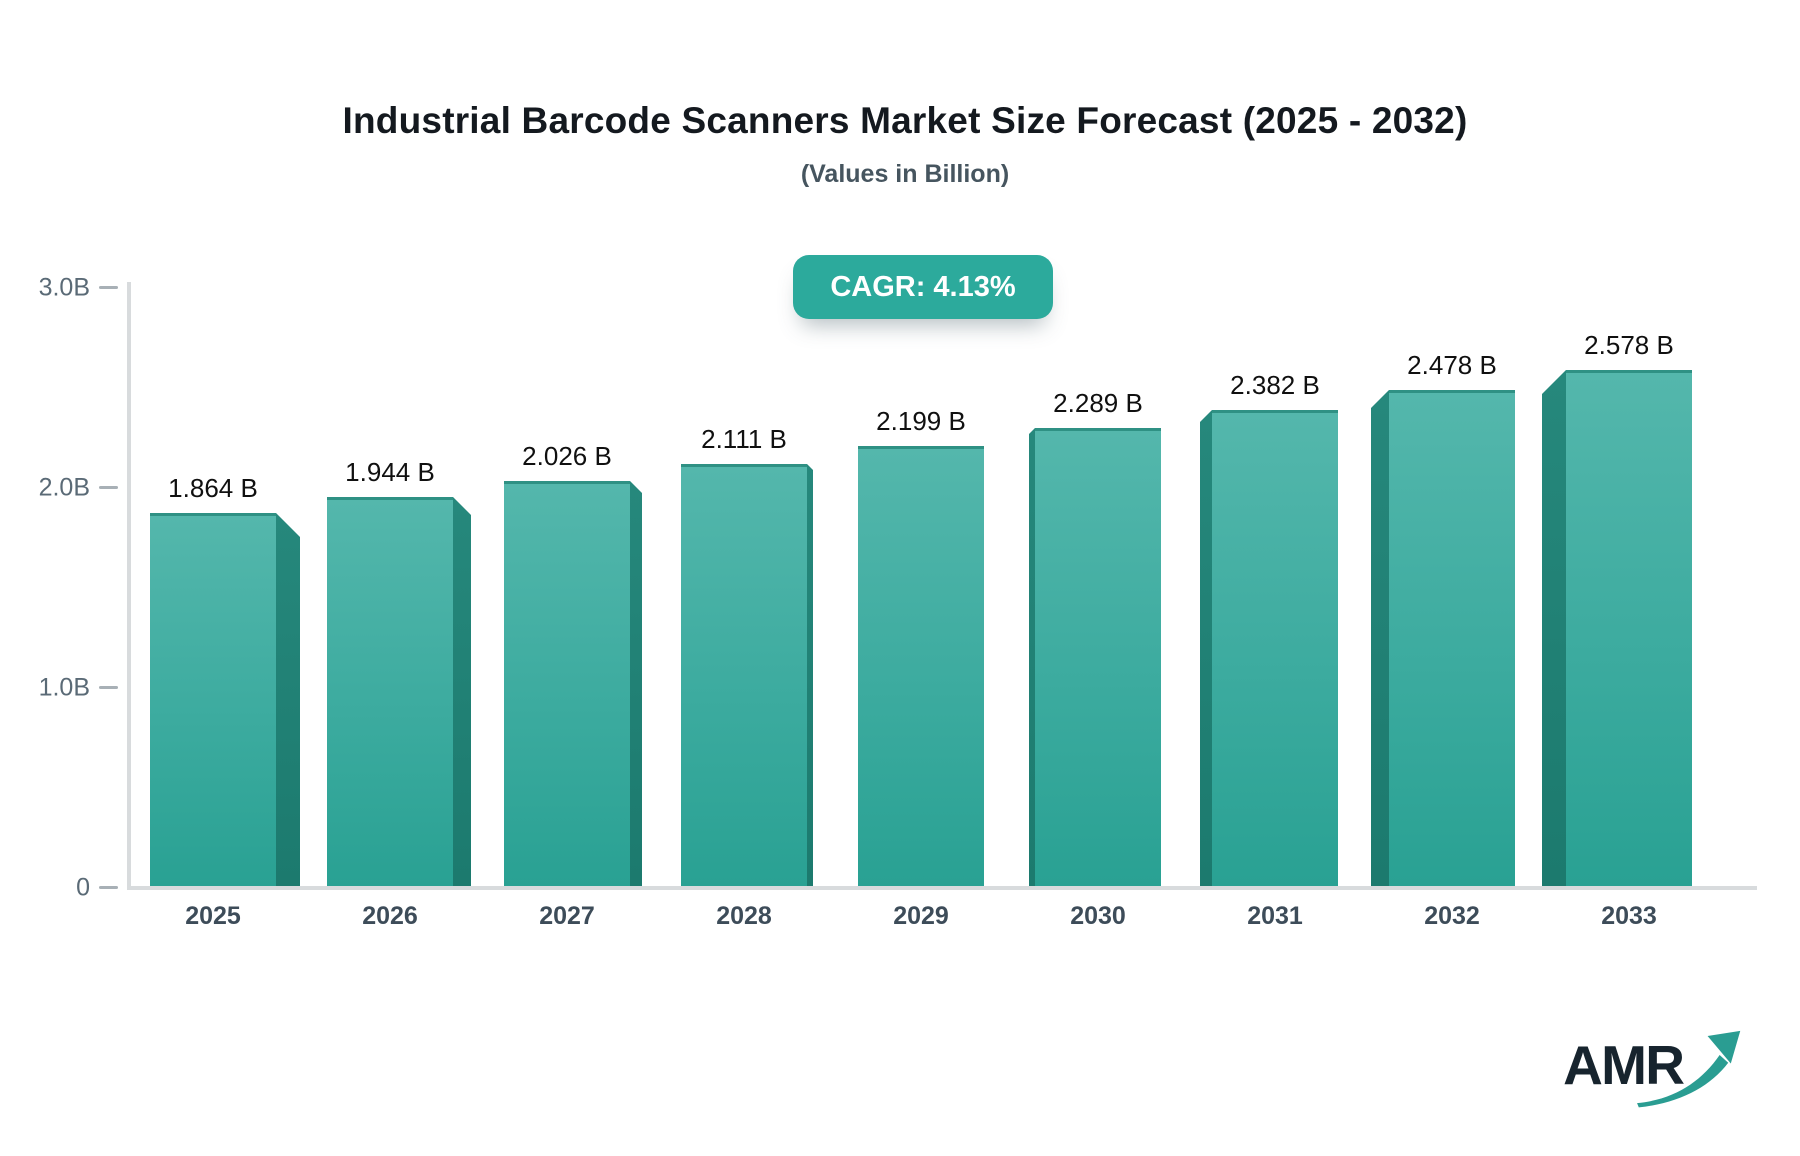  Describe the element at coordinates (64, 487) in the screenshot. I see `y-tick-label-2.0B: 2.0B` at that location.